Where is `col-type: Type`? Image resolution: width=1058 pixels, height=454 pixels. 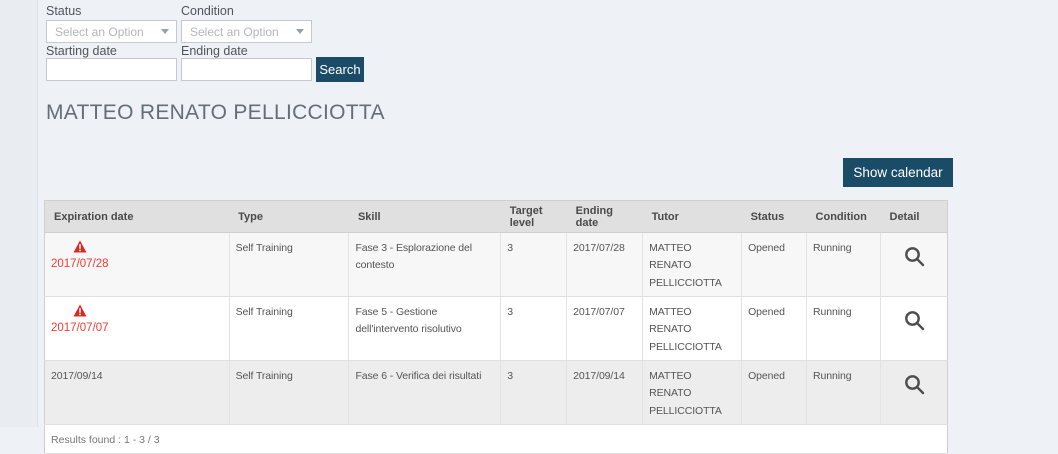 col-type: Type is located at coordinates (289, 216).